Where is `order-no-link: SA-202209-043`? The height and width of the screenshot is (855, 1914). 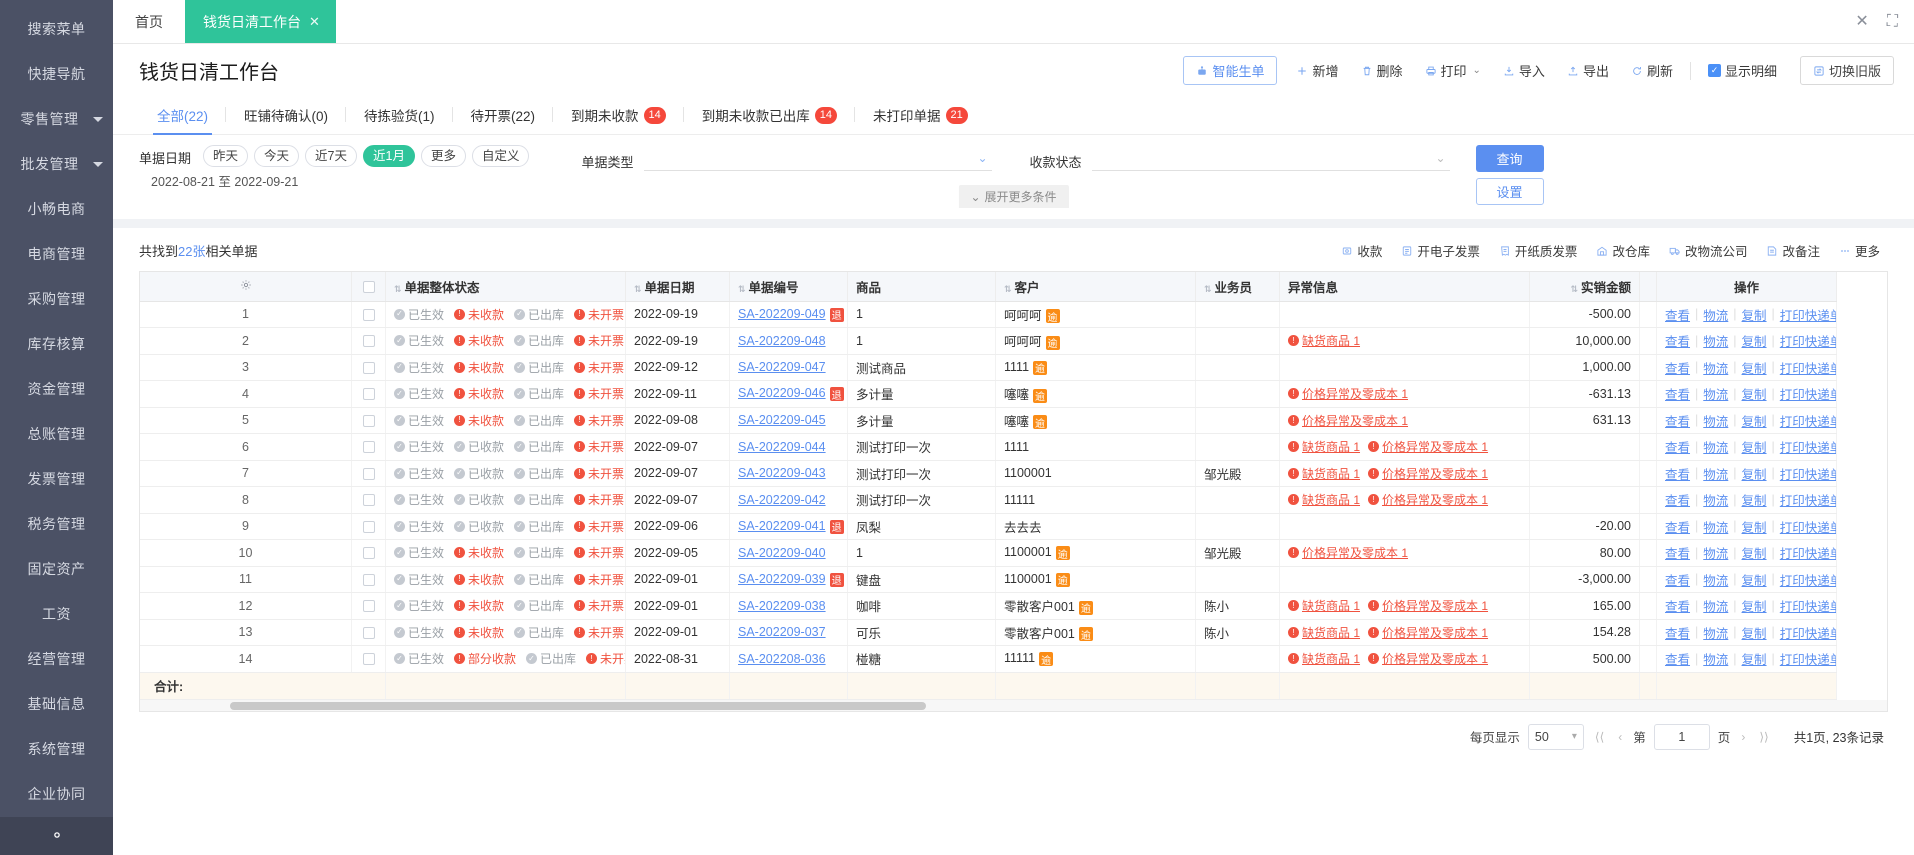 order-no-link: SA-202209-043 is located at coordinates (782, 473).